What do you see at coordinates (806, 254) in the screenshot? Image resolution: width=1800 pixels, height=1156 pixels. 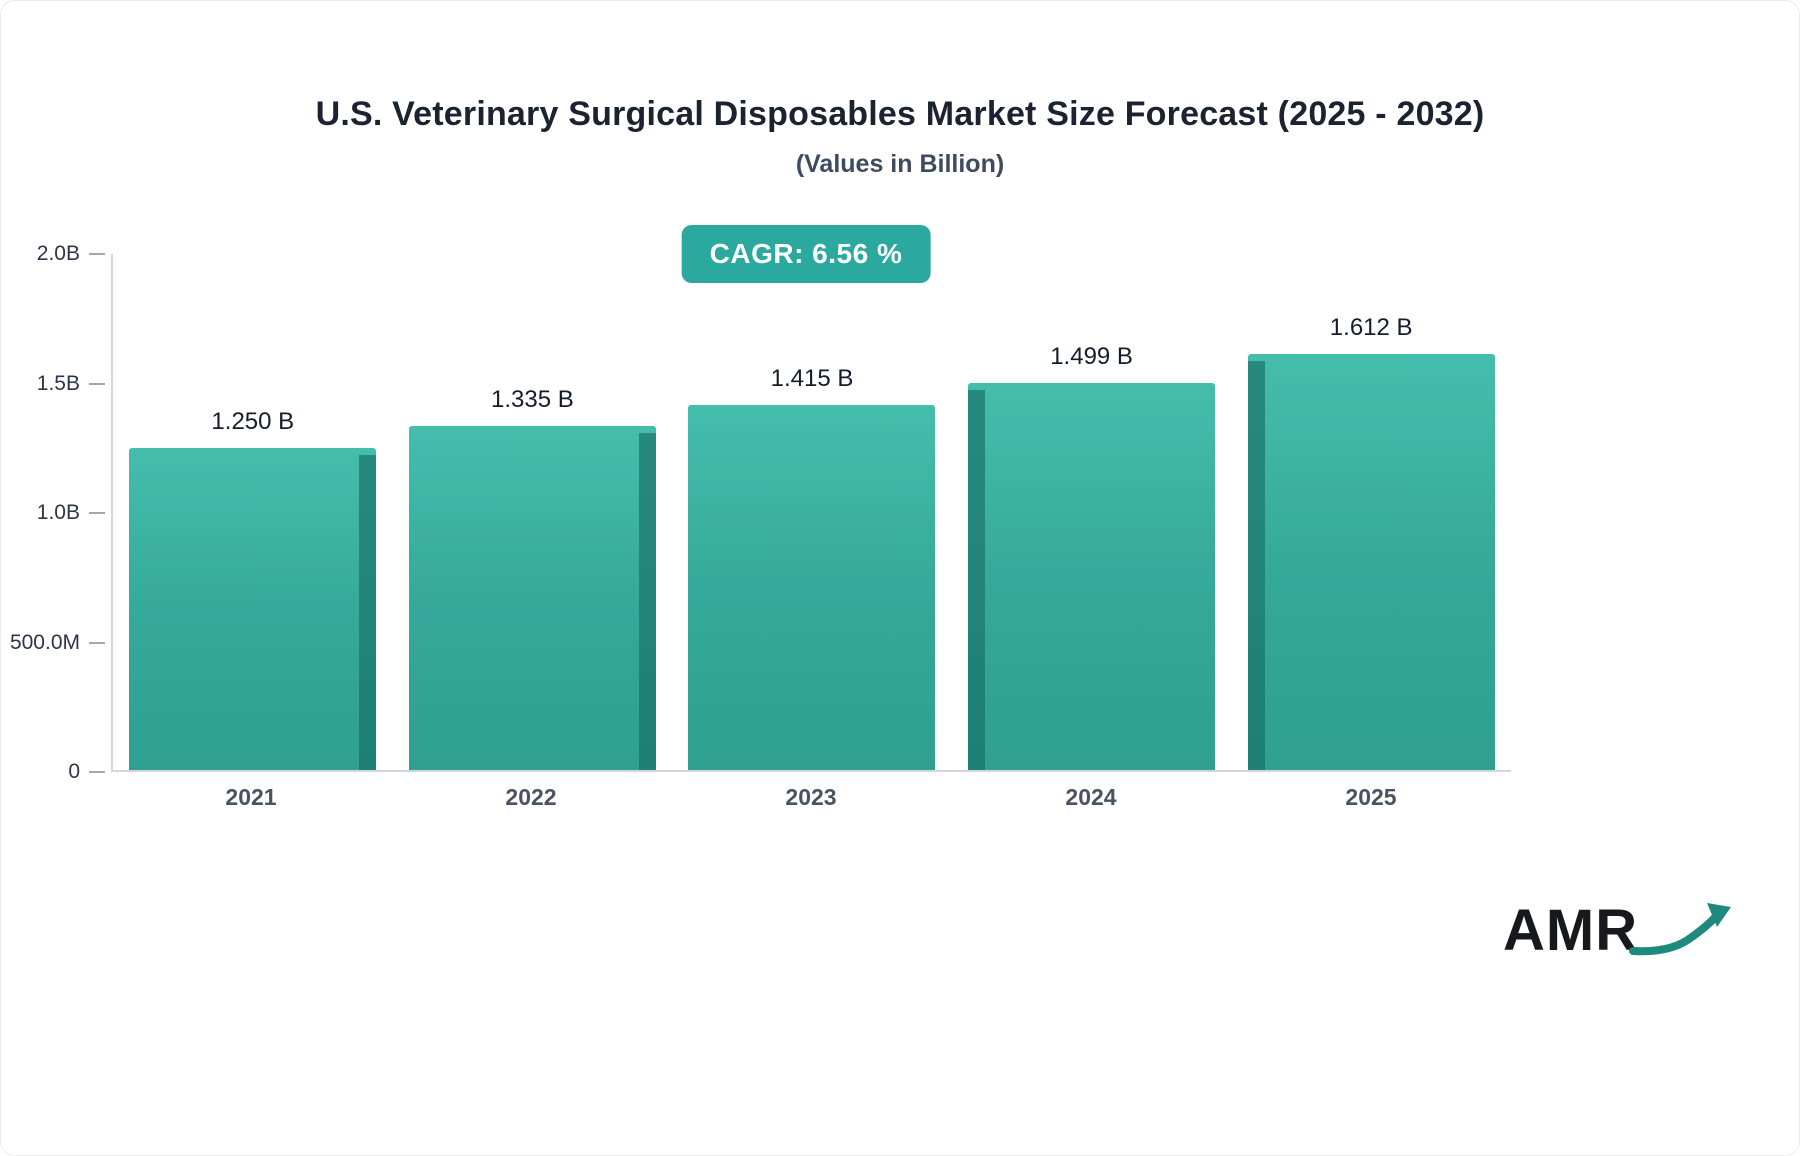 I see `cagr-badge: CAGR: 6.56 %` at bounding box center [806, 254].